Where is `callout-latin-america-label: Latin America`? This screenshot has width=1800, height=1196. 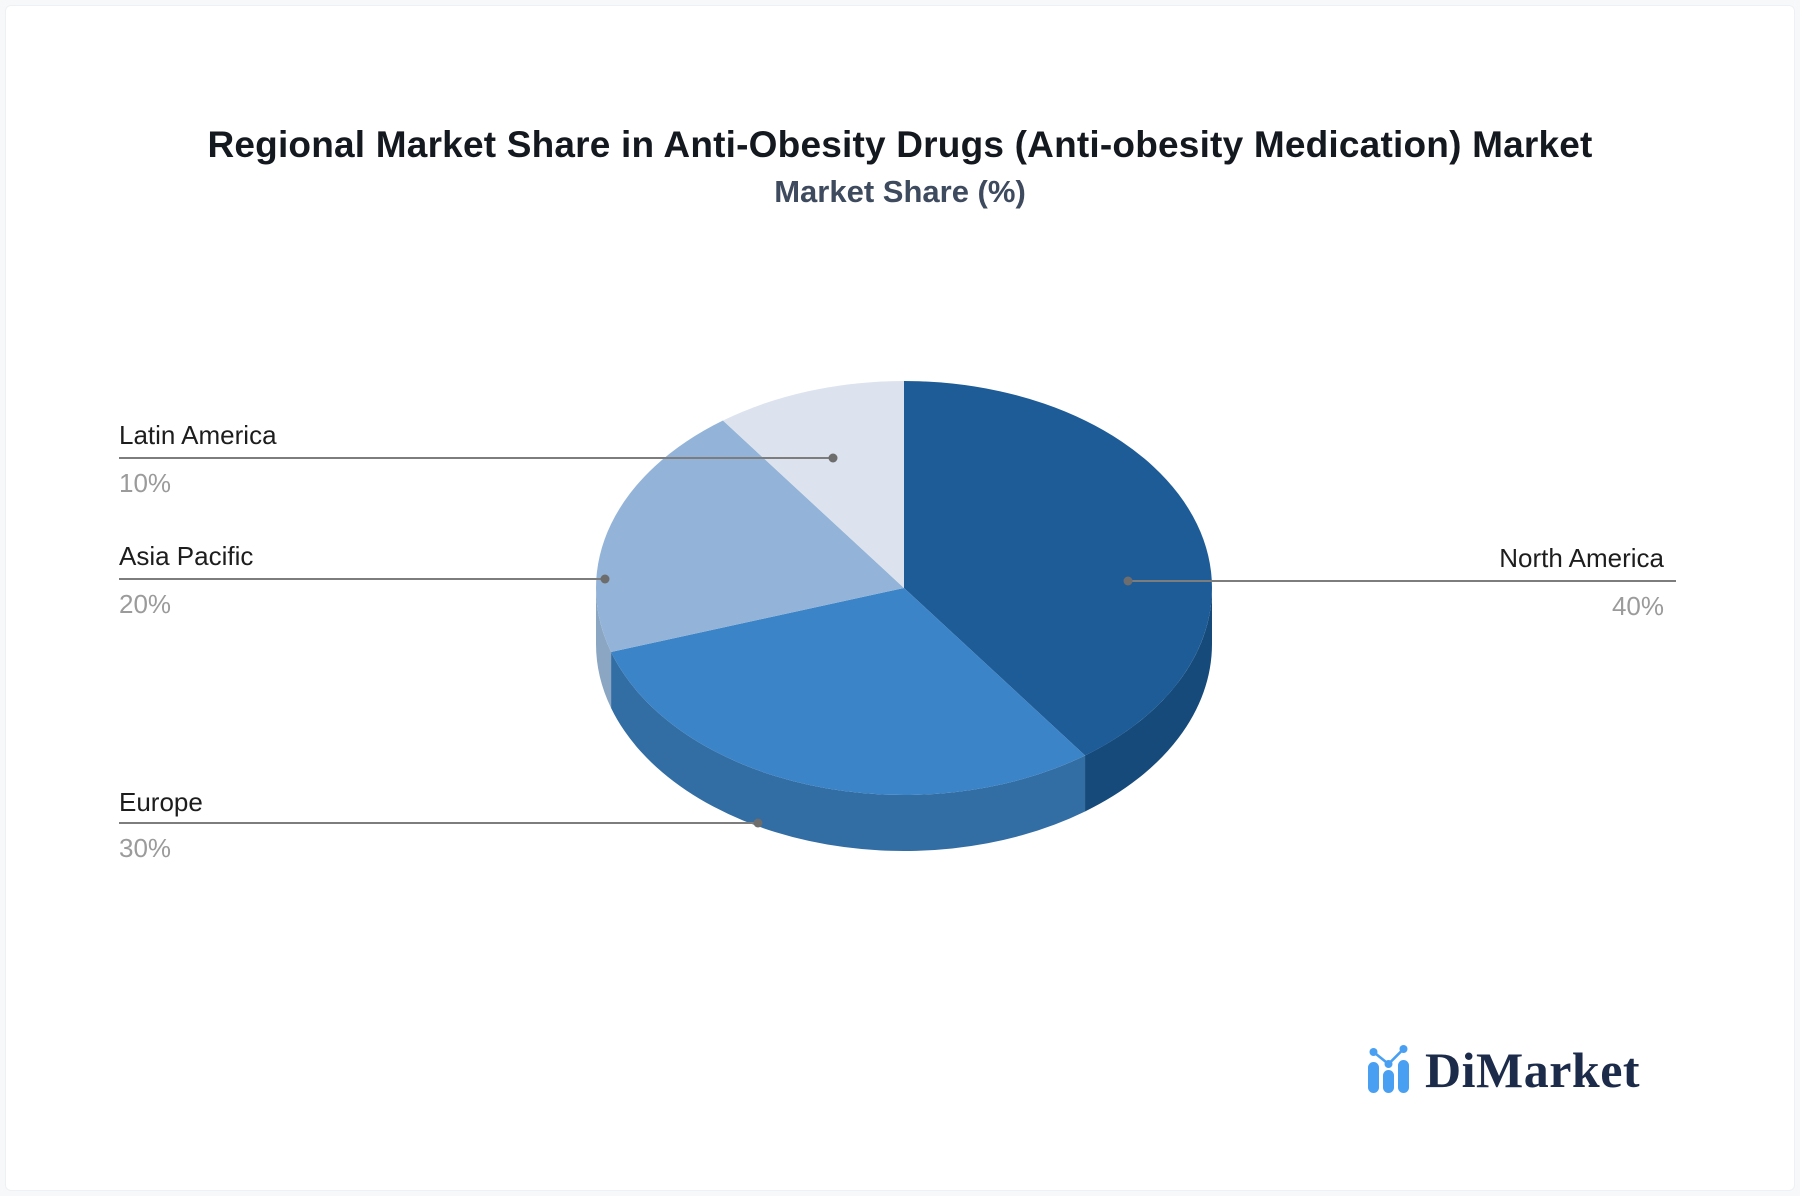 callout-latin-america-label: Latin America is located at coordinates (198, 435).